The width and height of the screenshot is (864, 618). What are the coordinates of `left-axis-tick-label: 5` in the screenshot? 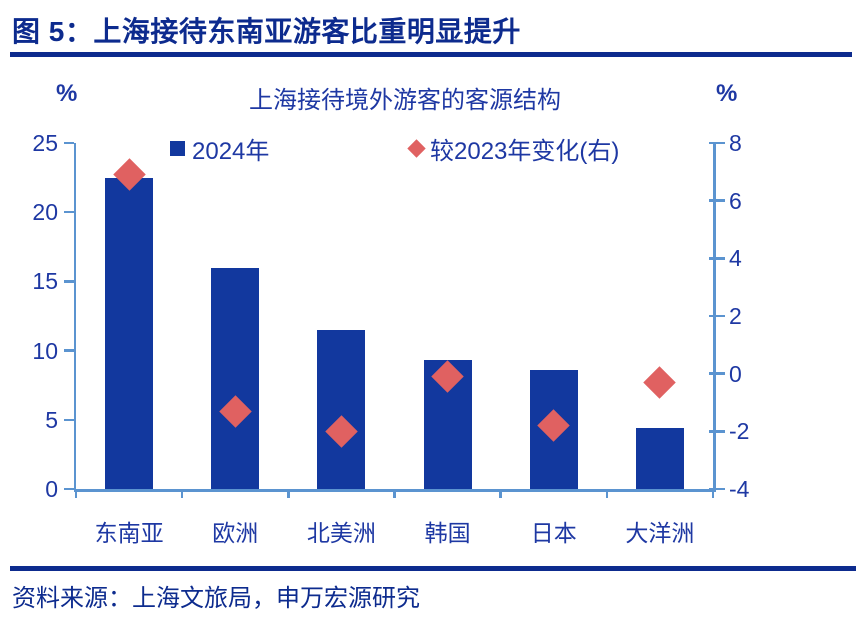 It's located at (51, 419).